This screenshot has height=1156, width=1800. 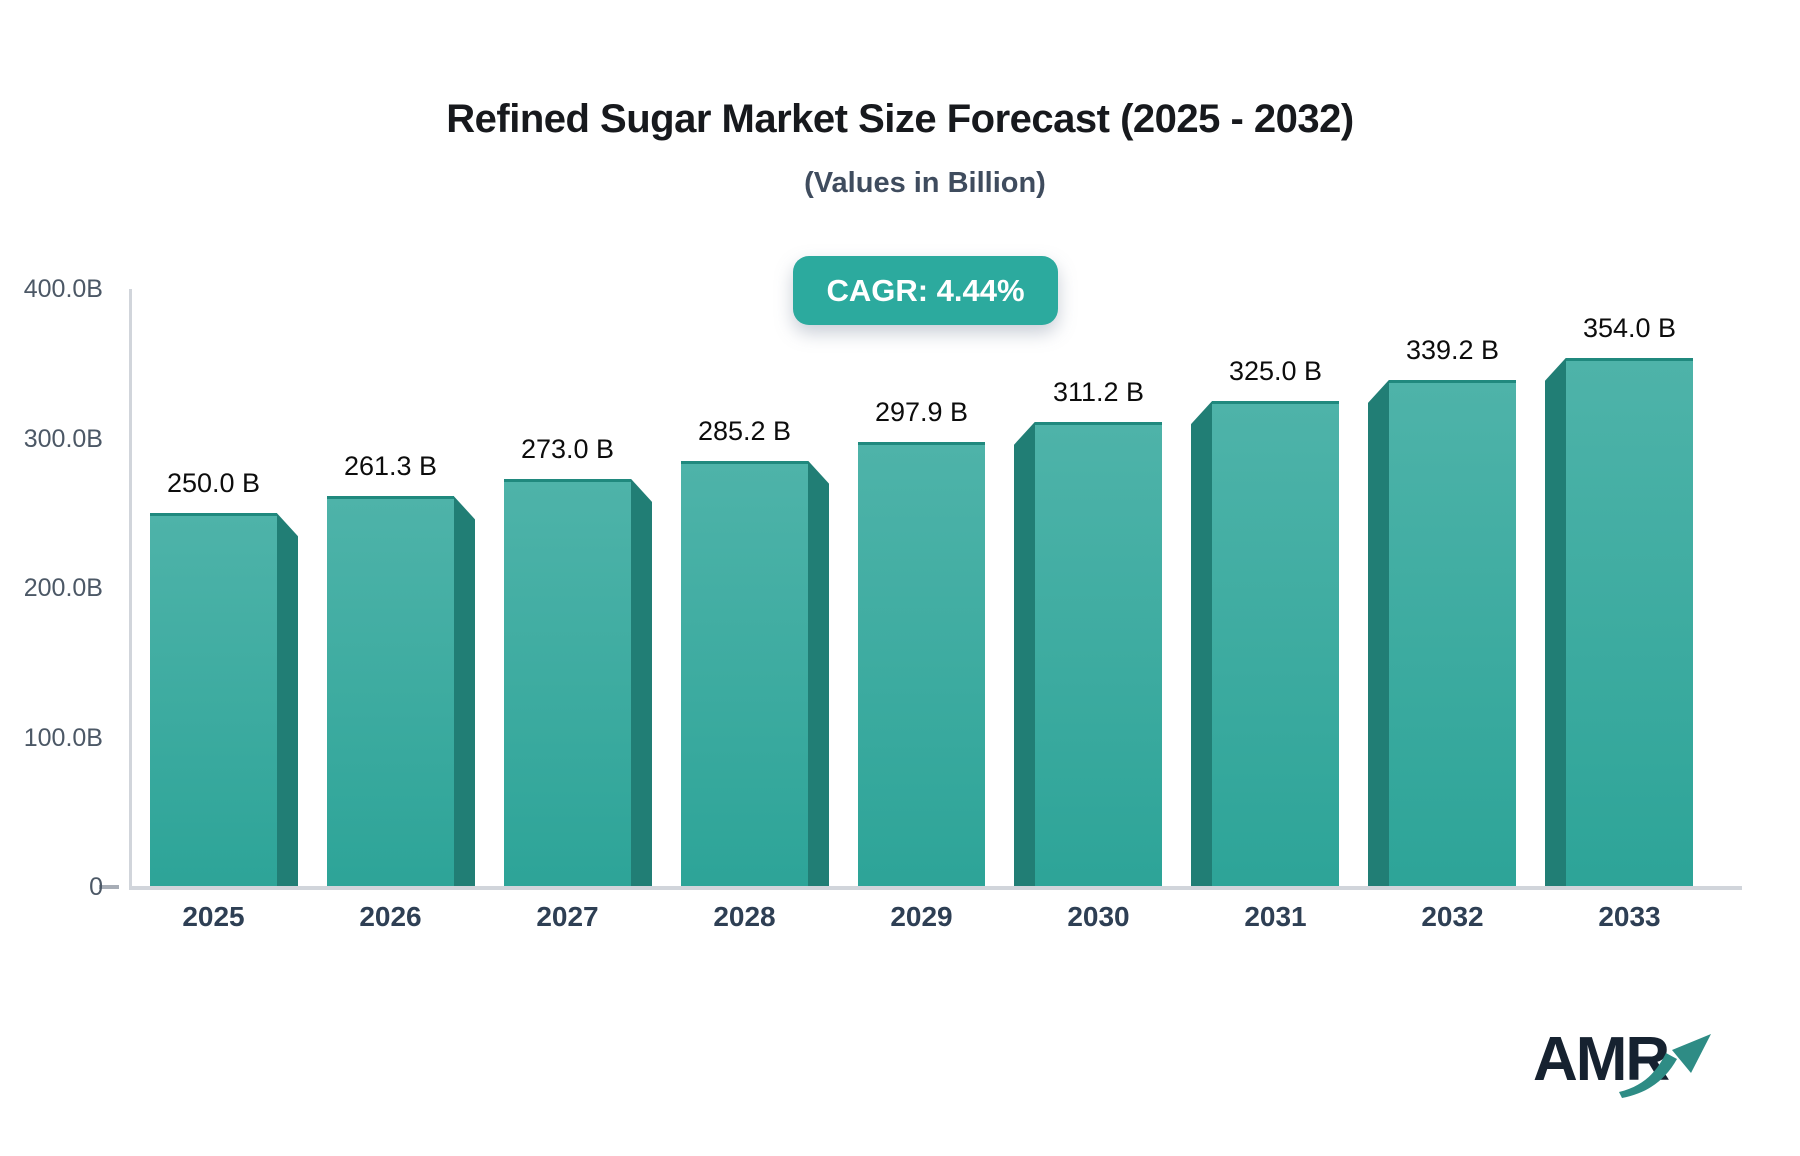 What do you see at coordinates (1629, 327) in the screenshot?
I see `bar-value-label: 354.0 B` at bounding box center [1629, 327].